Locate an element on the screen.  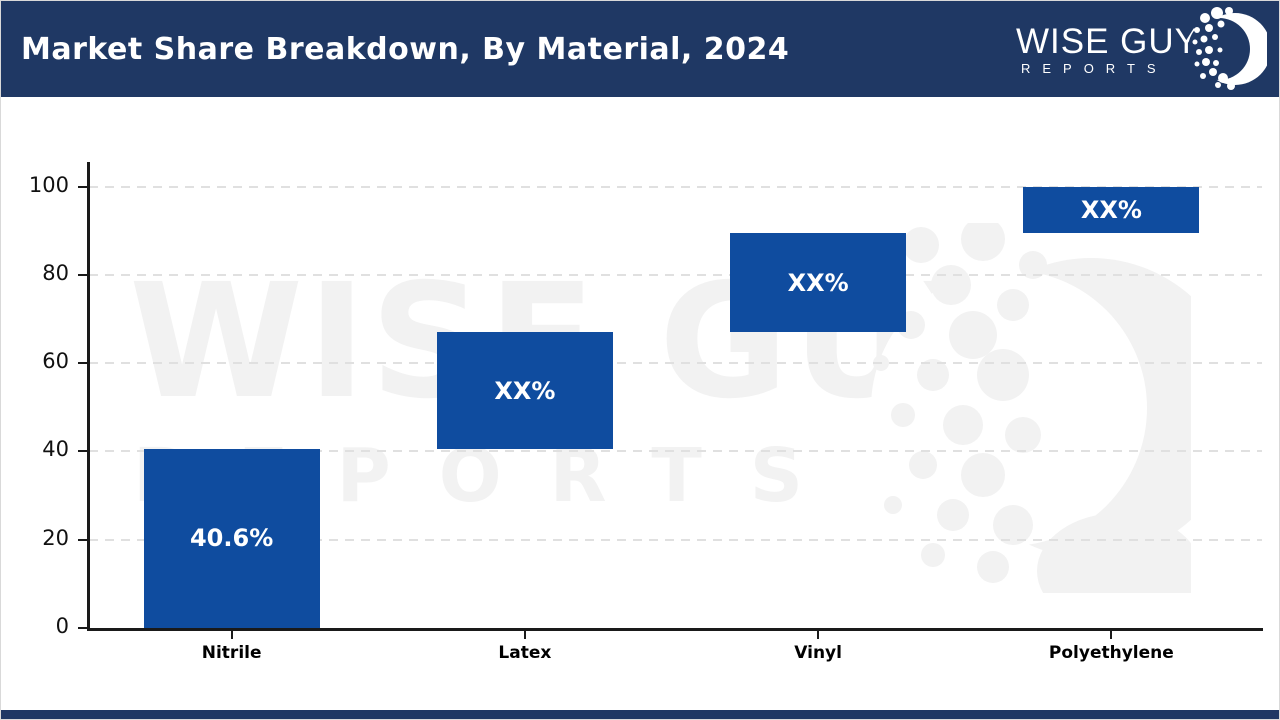
y-tick-label: 60 is located at coordinates (55, 361).